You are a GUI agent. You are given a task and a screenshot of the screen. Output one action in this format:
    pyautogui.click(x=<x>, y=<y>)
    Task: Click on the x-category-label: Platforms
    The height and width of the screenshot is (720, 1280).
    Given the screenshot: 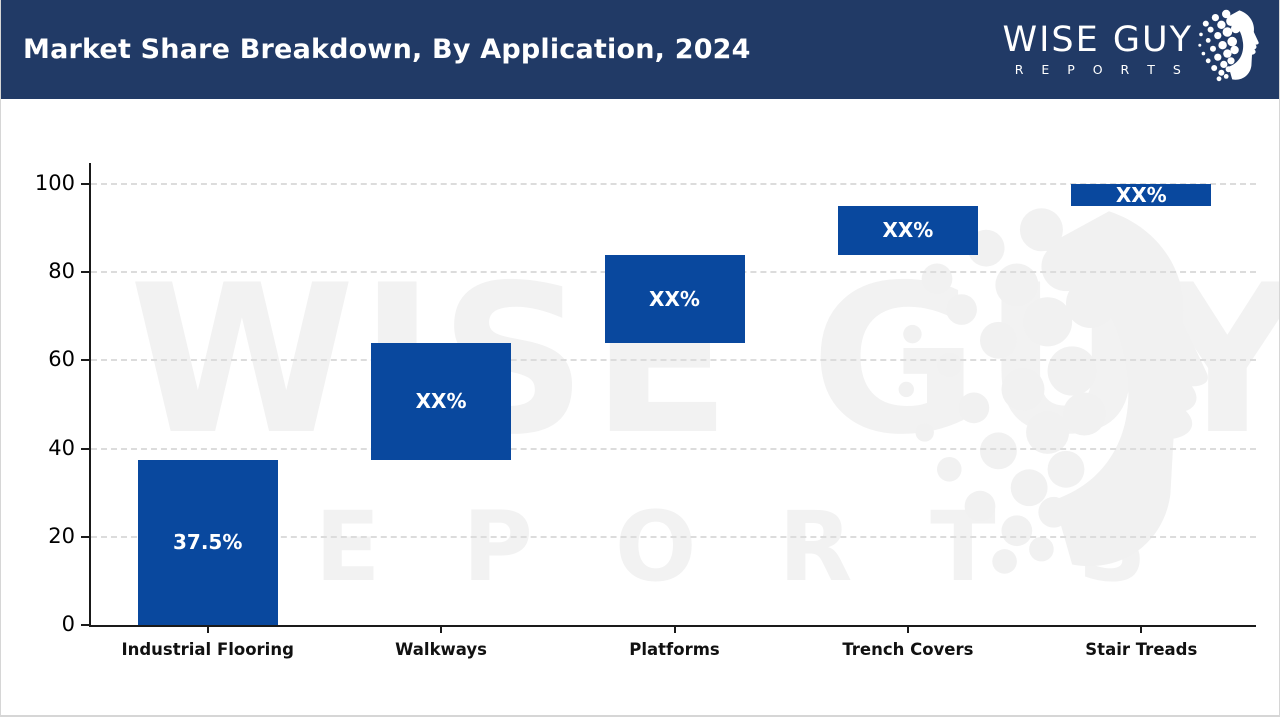 What is the action you would take?
    pyautogui.click(x=674, y=649)
    